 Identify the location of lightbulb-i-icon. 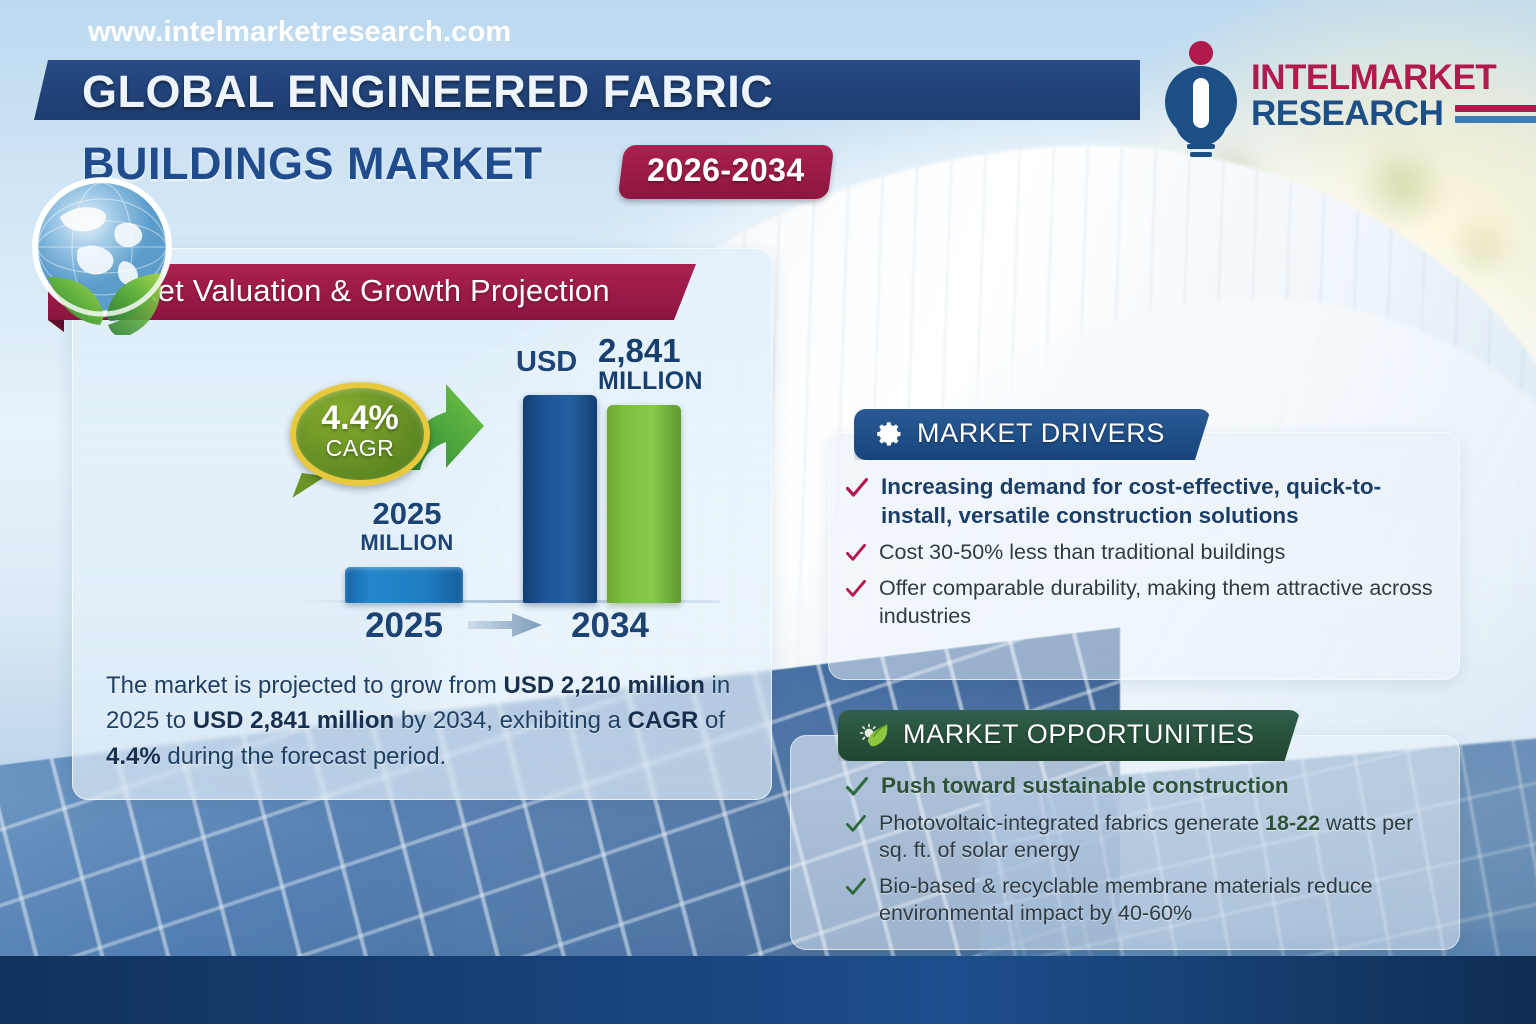
(1201, 99).